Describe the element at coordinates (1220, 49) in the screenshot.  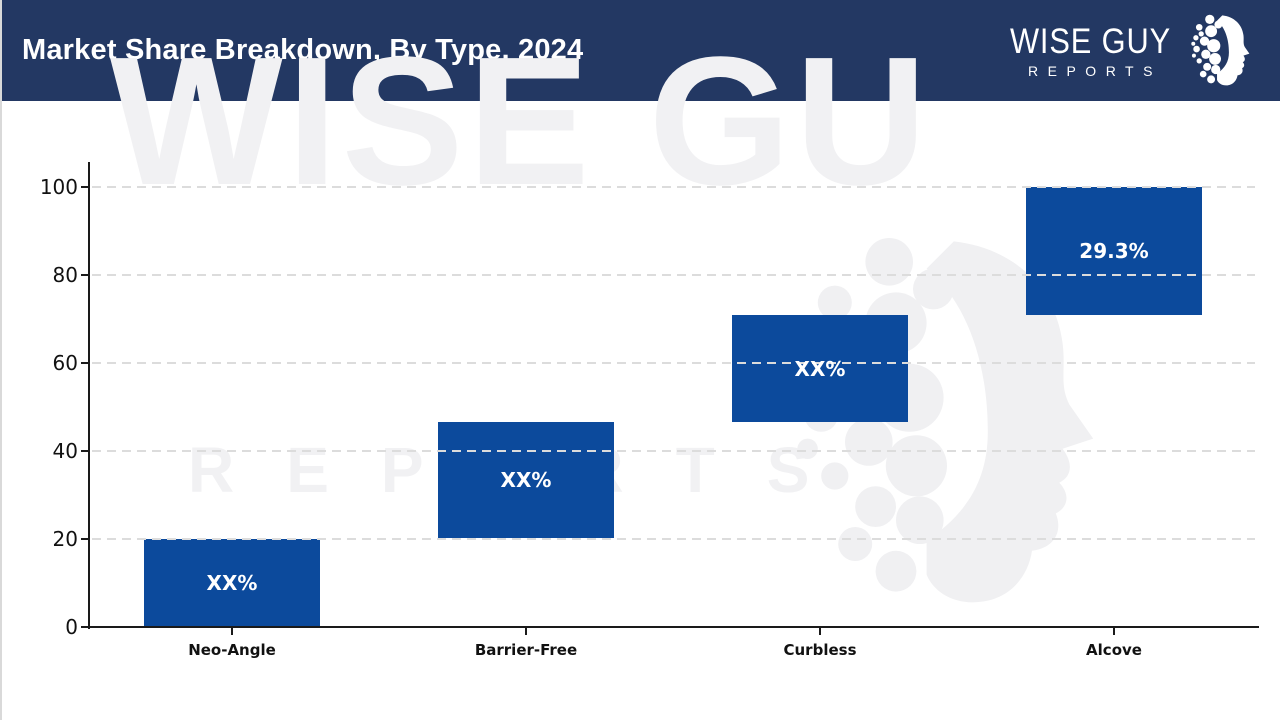
I see `wiseguy-head-icon` at that location.